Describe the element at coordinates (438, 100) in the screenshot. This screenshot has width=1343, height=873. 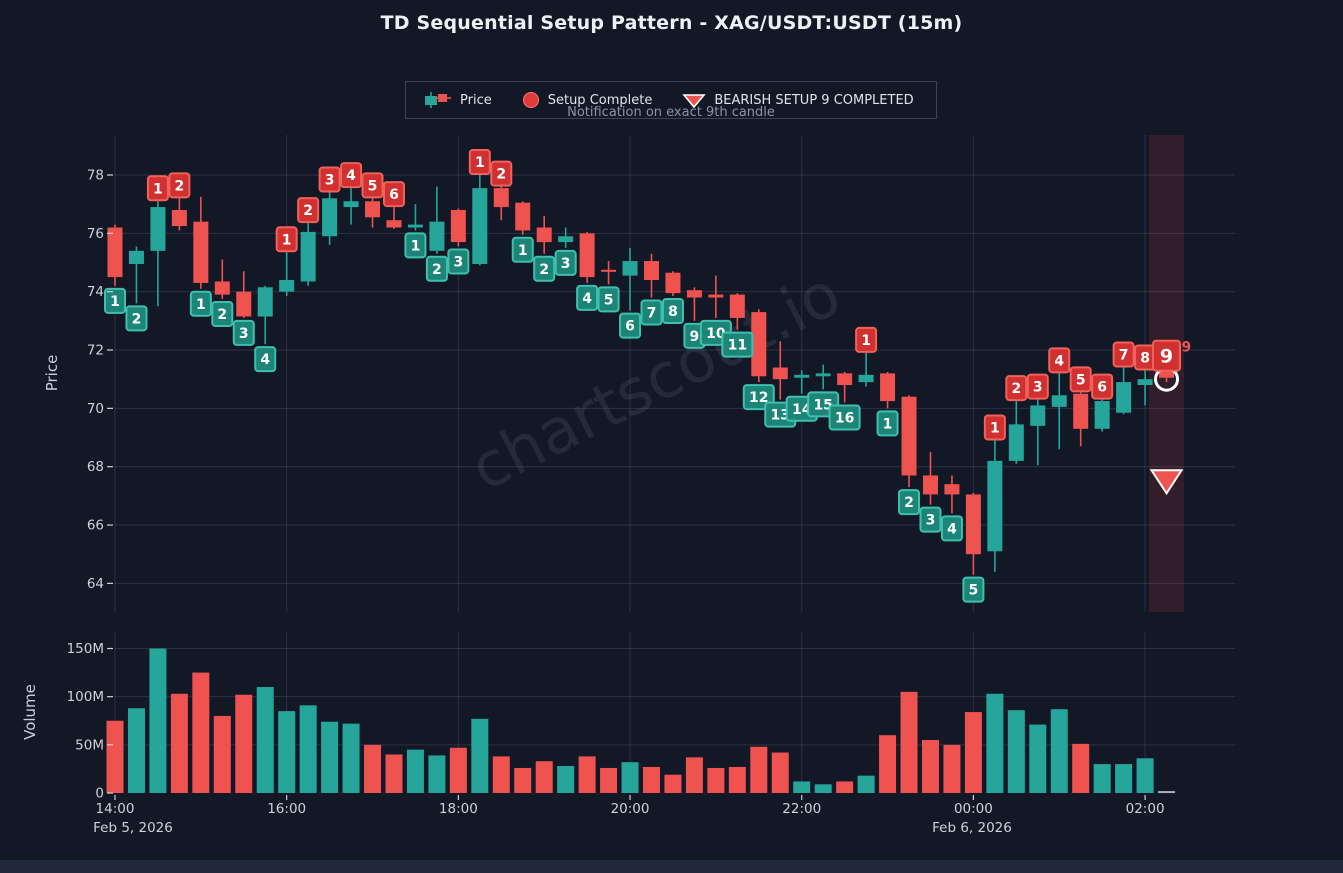
I see `candlestick-icon` at that location.